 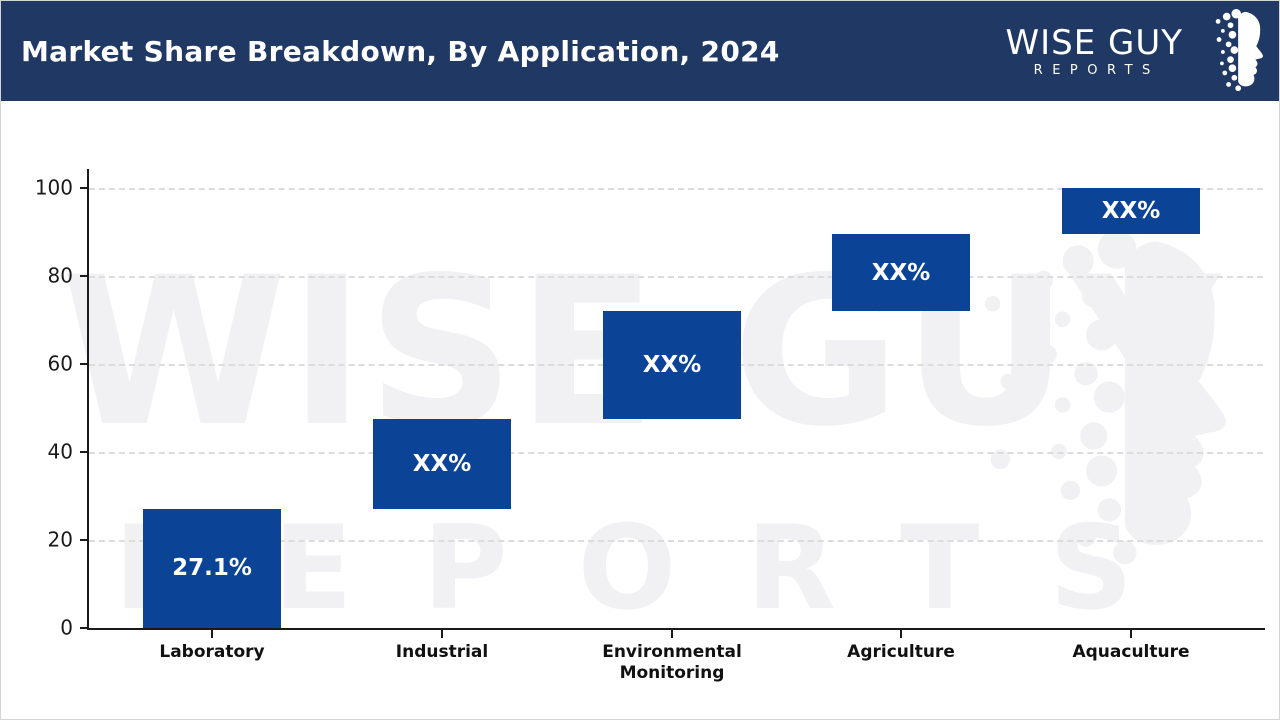 I want to click on bar-agriculture, so click(x=901, y=273).